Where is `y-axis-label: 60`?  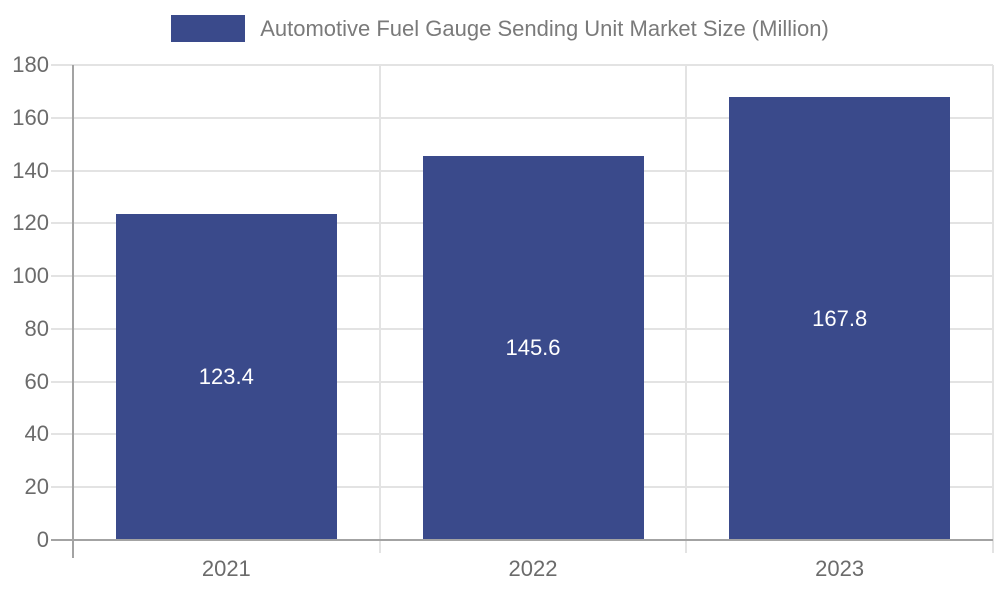 y-axis-label: 60 is located at coordinates (36, 381).